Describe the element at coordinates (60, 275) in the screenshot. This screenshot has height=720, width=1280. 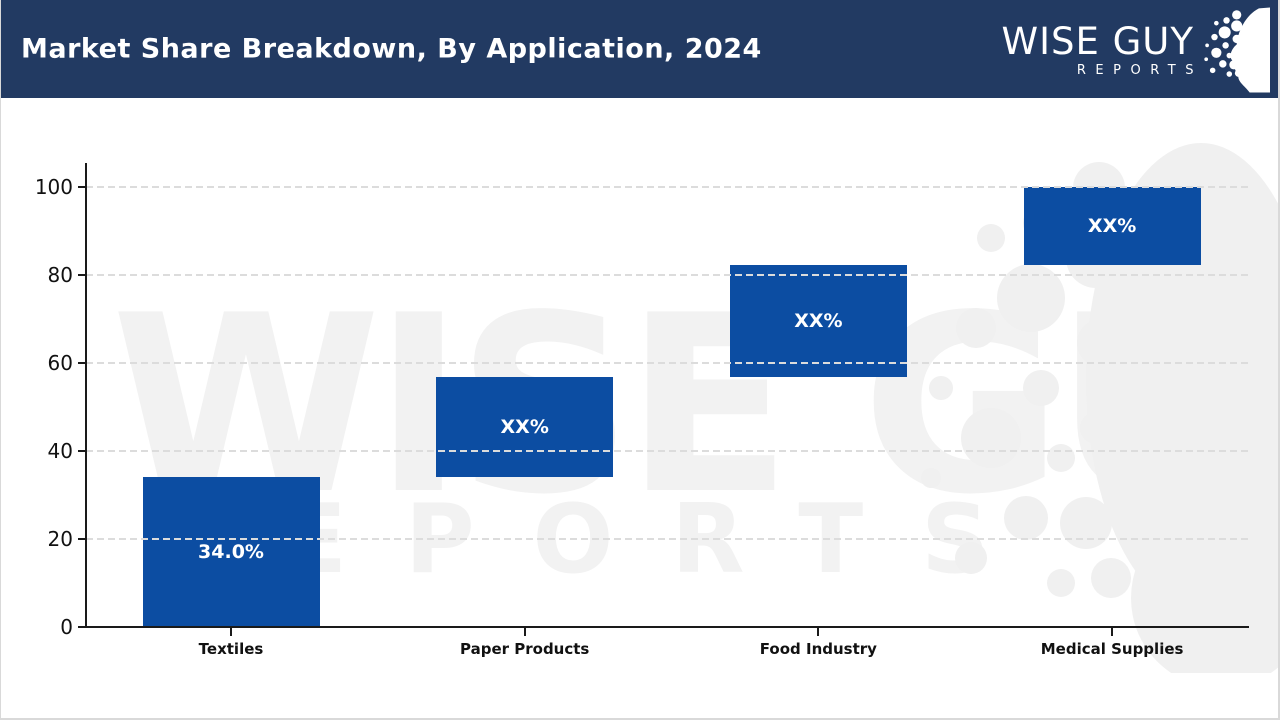
I see `y-tick-label-80: 80` at that location.